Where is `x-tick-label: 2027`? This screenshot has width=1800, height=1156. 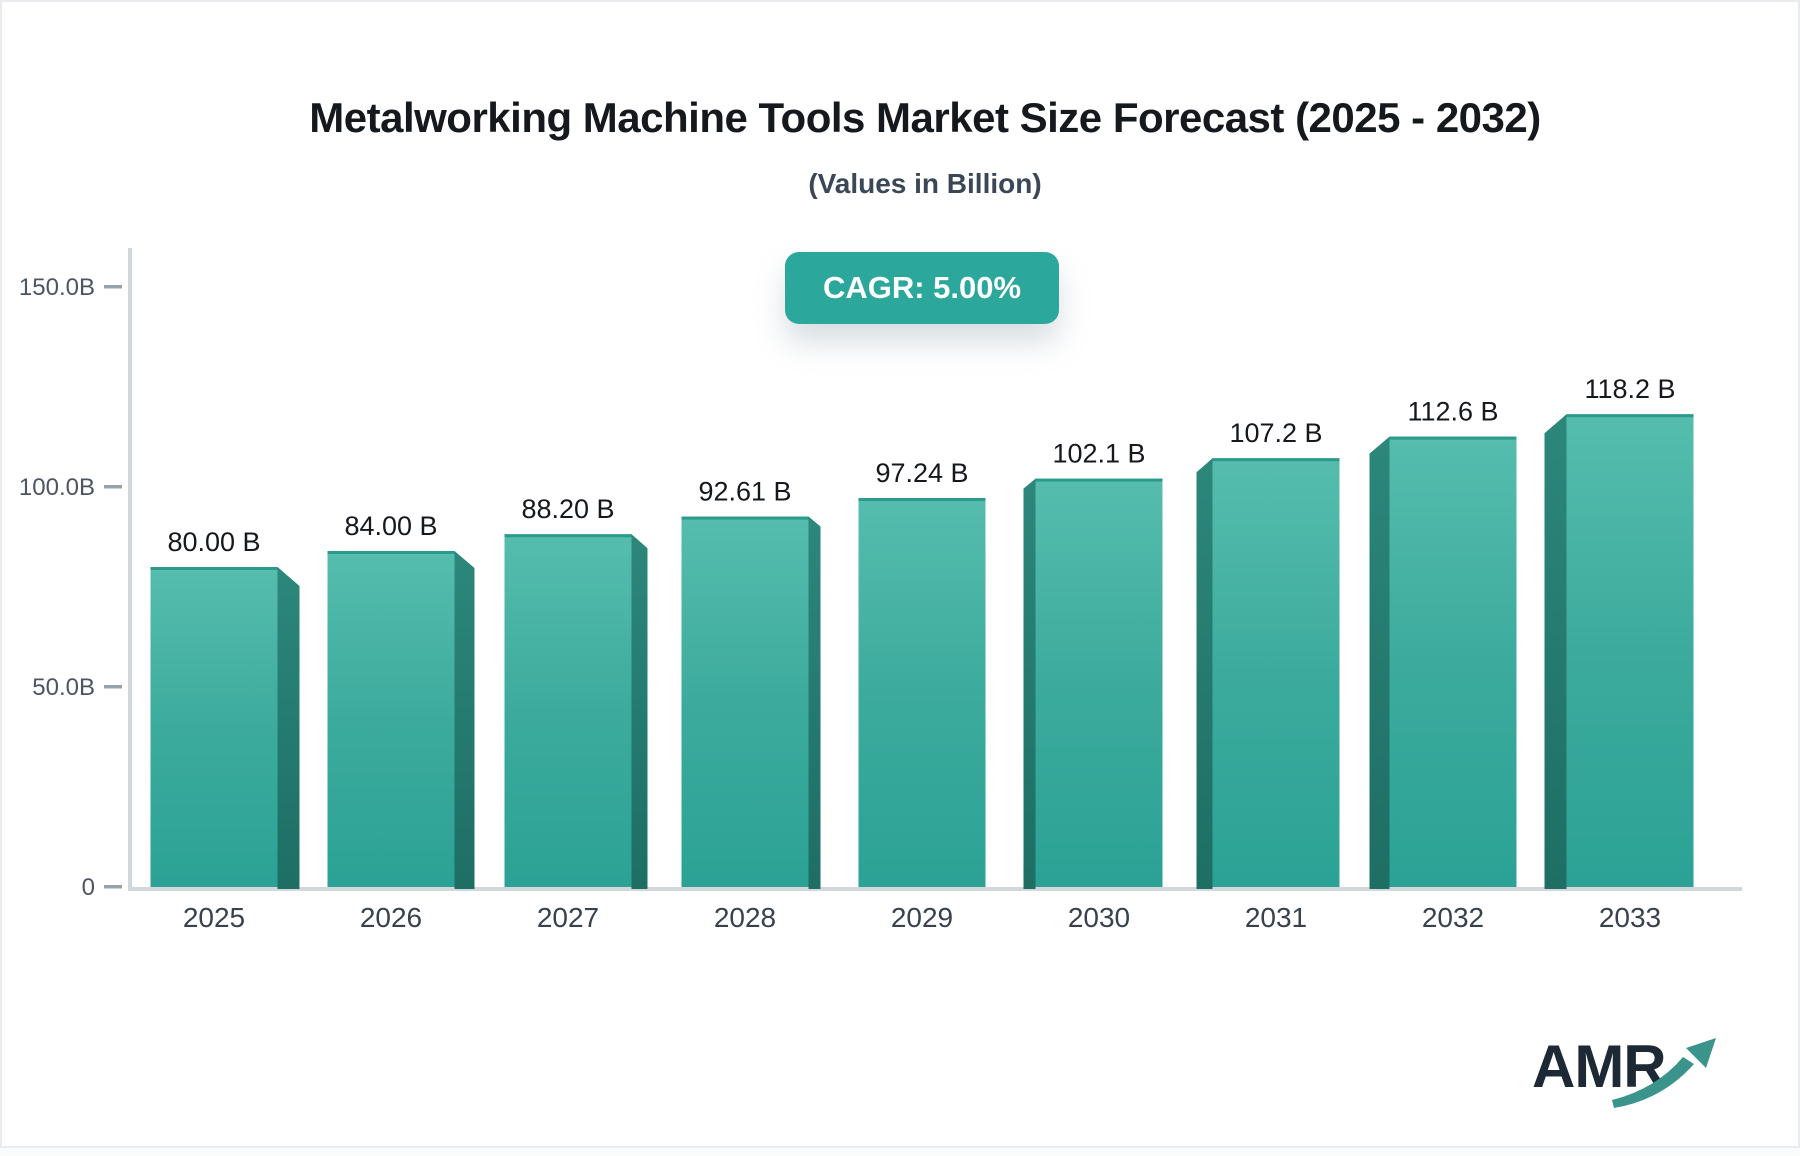 x-tick-label: 2027 is located at coordinates (568, 917).